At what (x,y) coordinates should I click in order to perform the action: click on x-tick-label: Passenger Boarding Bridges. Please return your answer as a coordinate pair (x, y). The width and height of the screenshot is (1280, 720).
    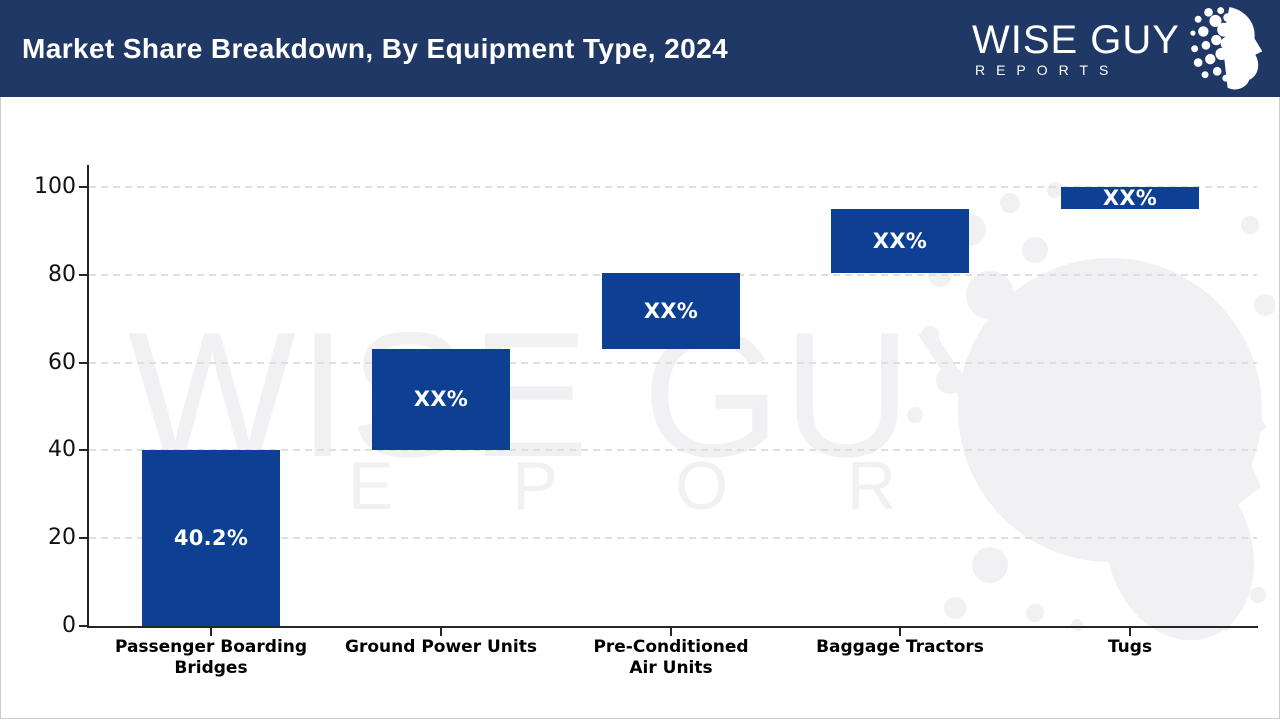
    Looking at the image, I should click on (211, 657).